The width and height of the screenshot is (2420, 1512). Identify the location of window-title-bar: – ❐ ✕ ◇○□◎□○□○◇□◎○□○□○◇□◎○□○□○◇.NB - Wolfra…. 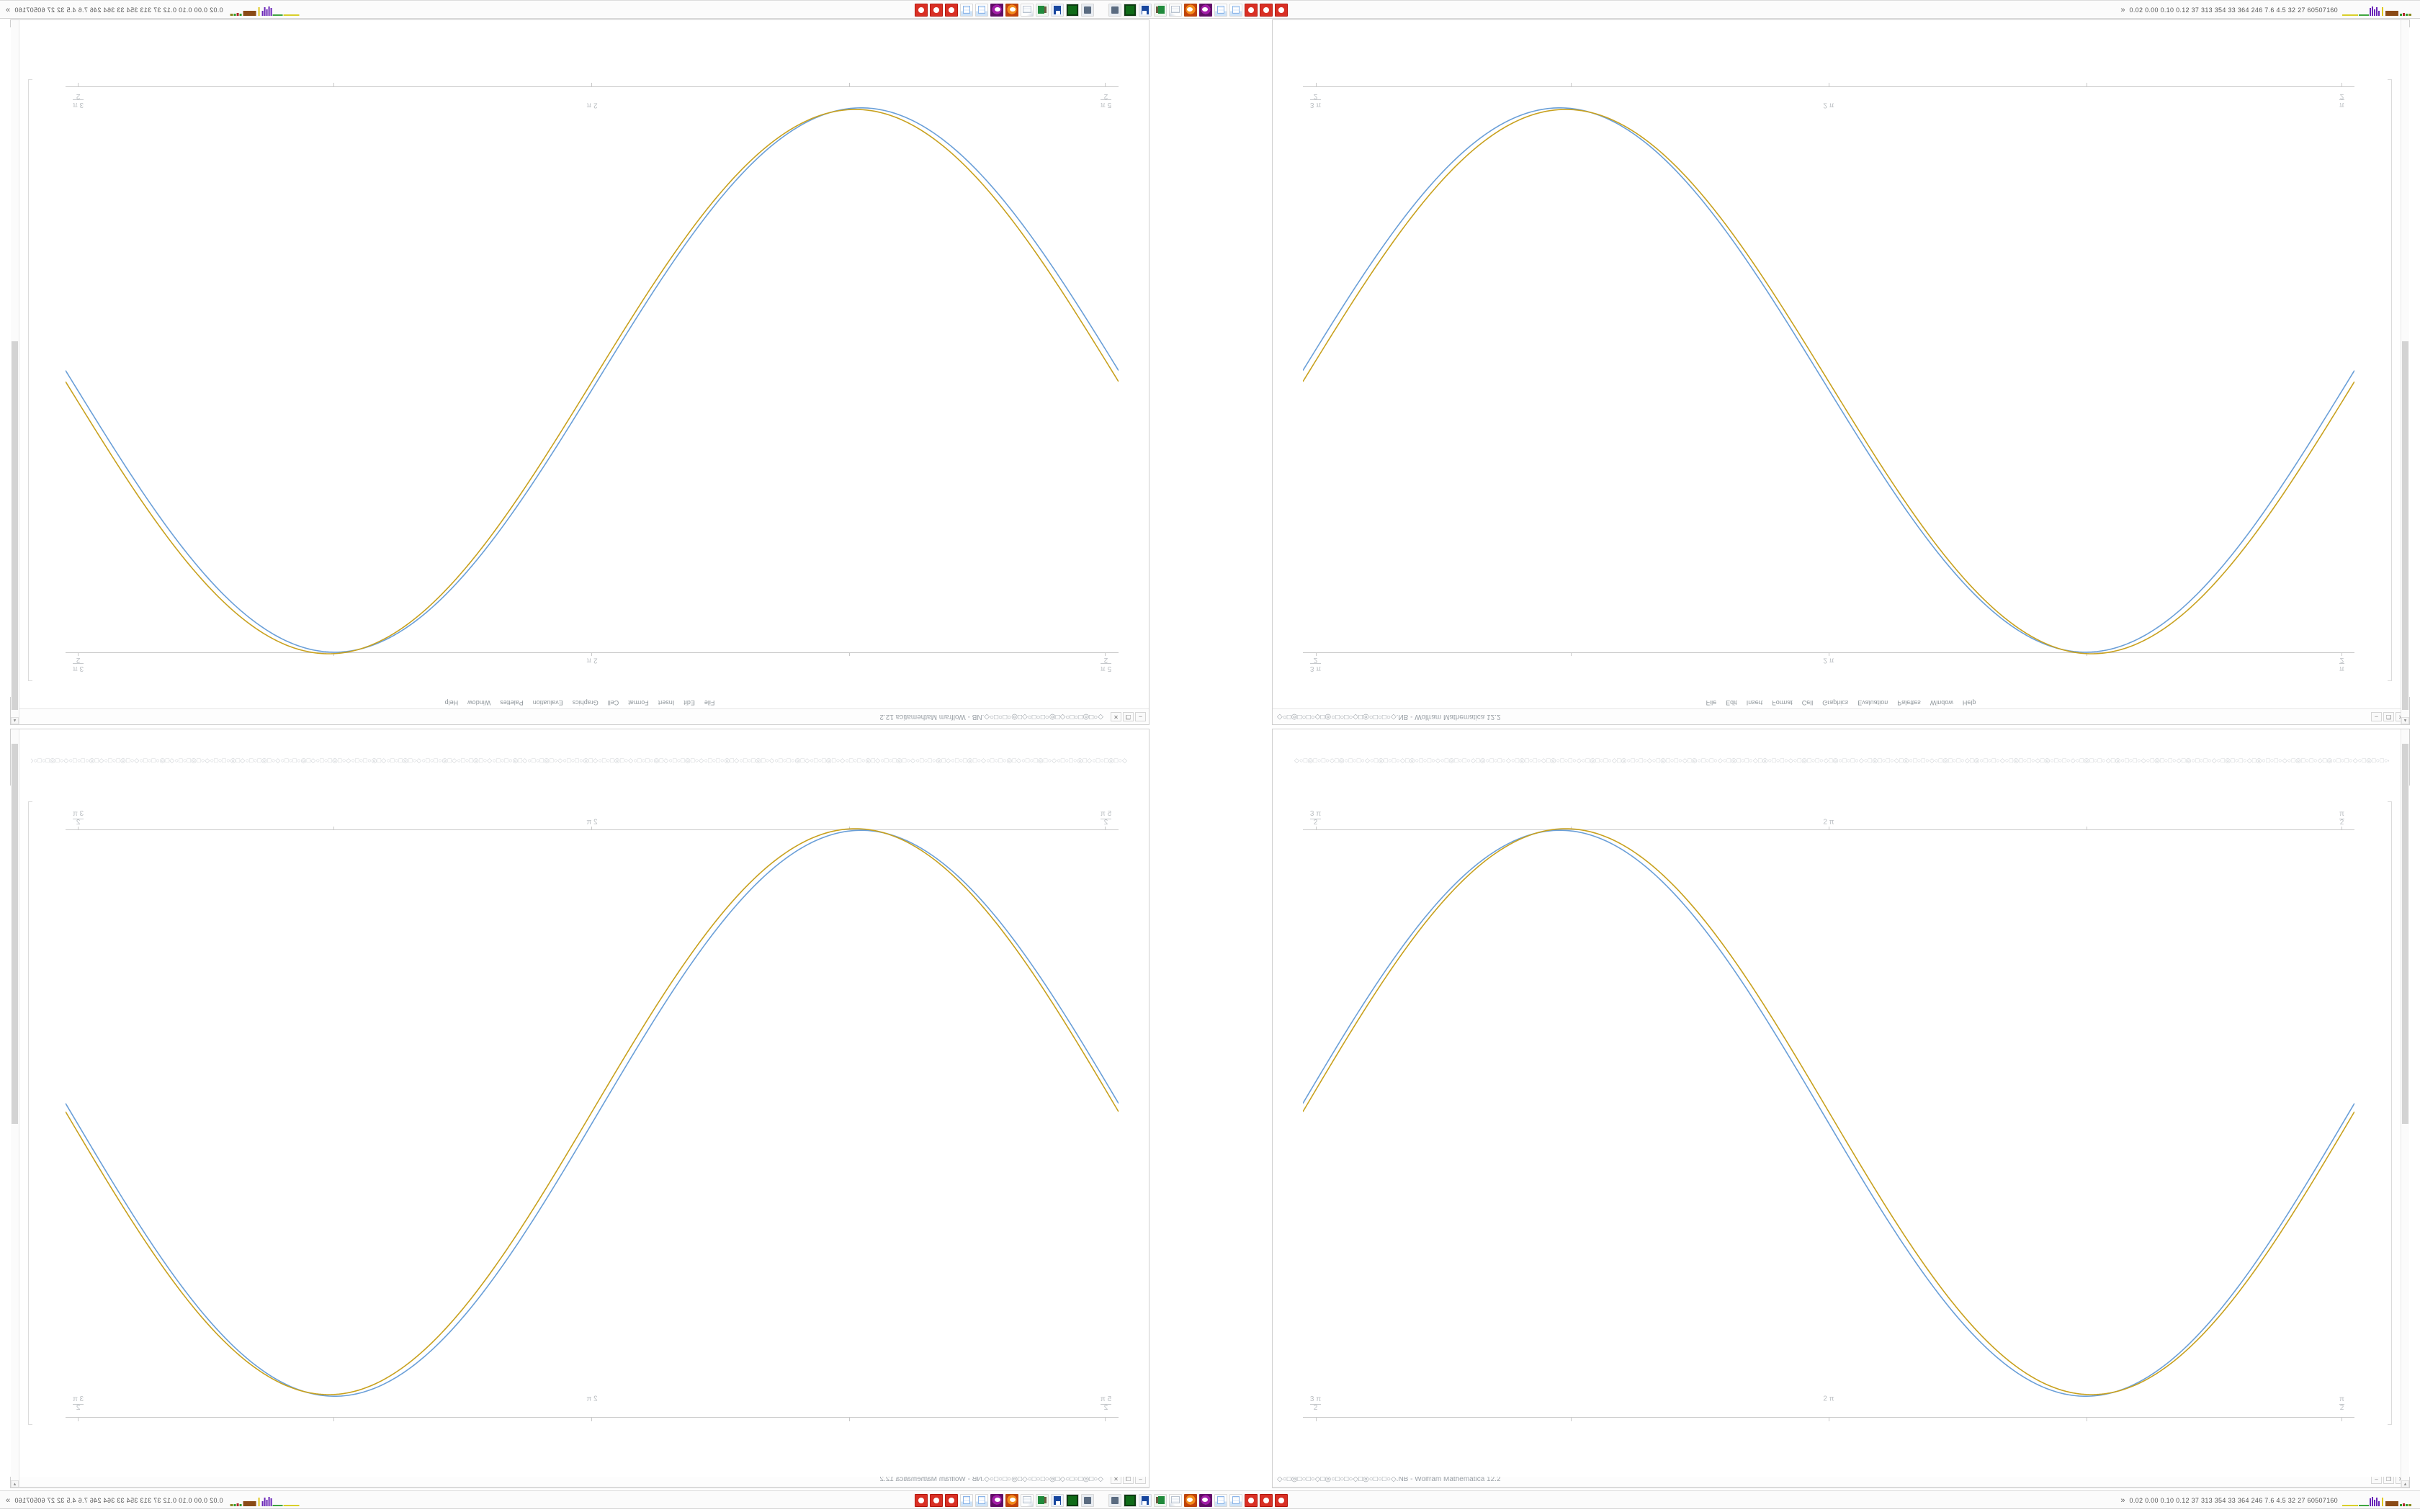
(580, 716).